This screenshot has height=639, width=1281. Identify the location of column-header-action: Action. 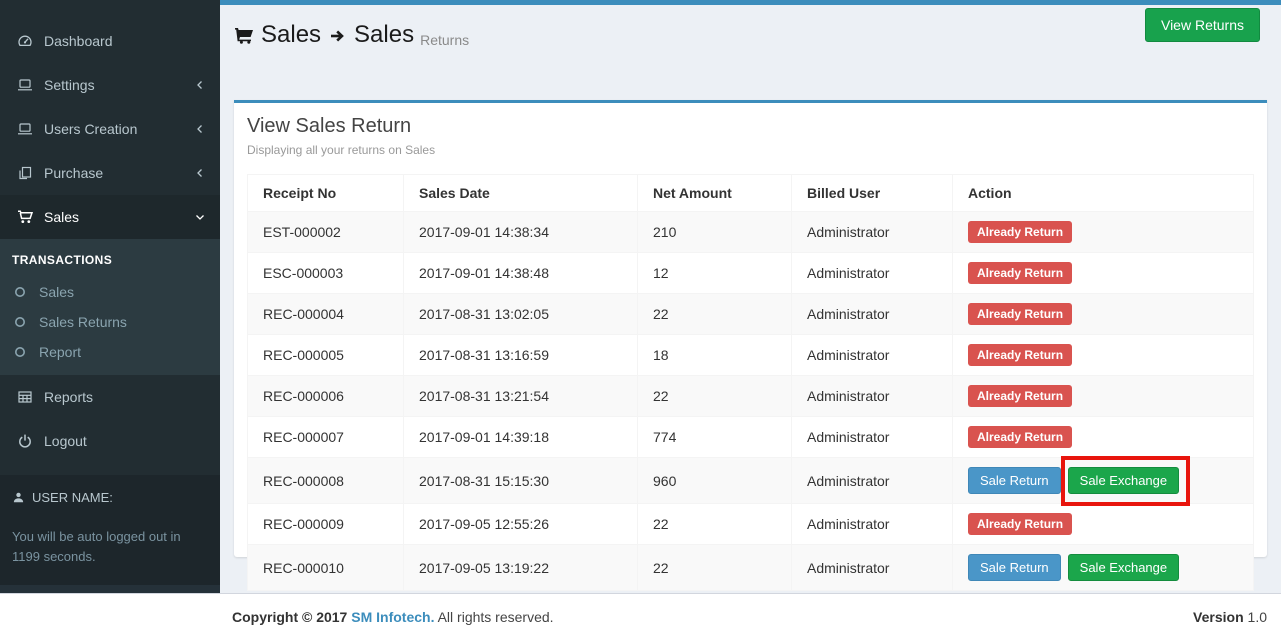
(1103, 193).